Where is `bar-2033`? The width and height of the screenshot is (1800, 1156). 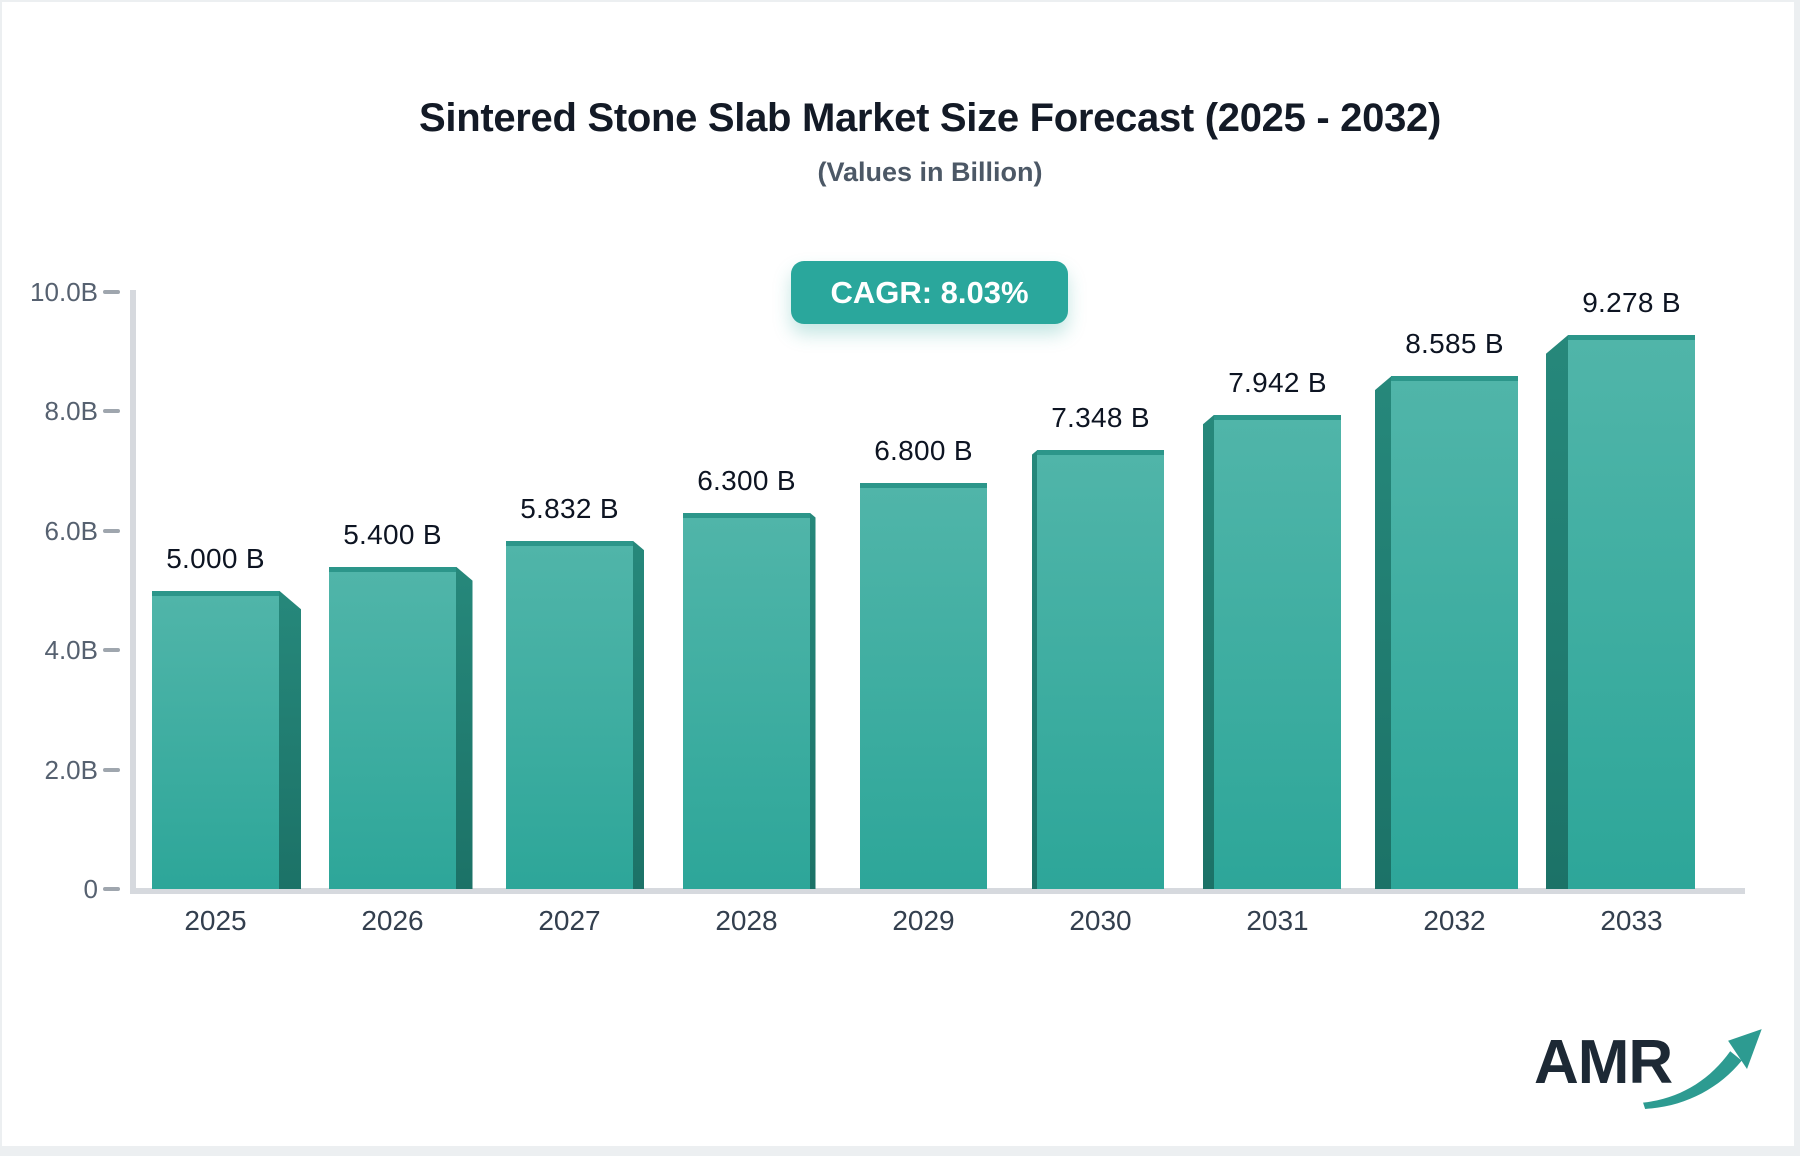
bar-2033 is located at coordinates (1620, 612).